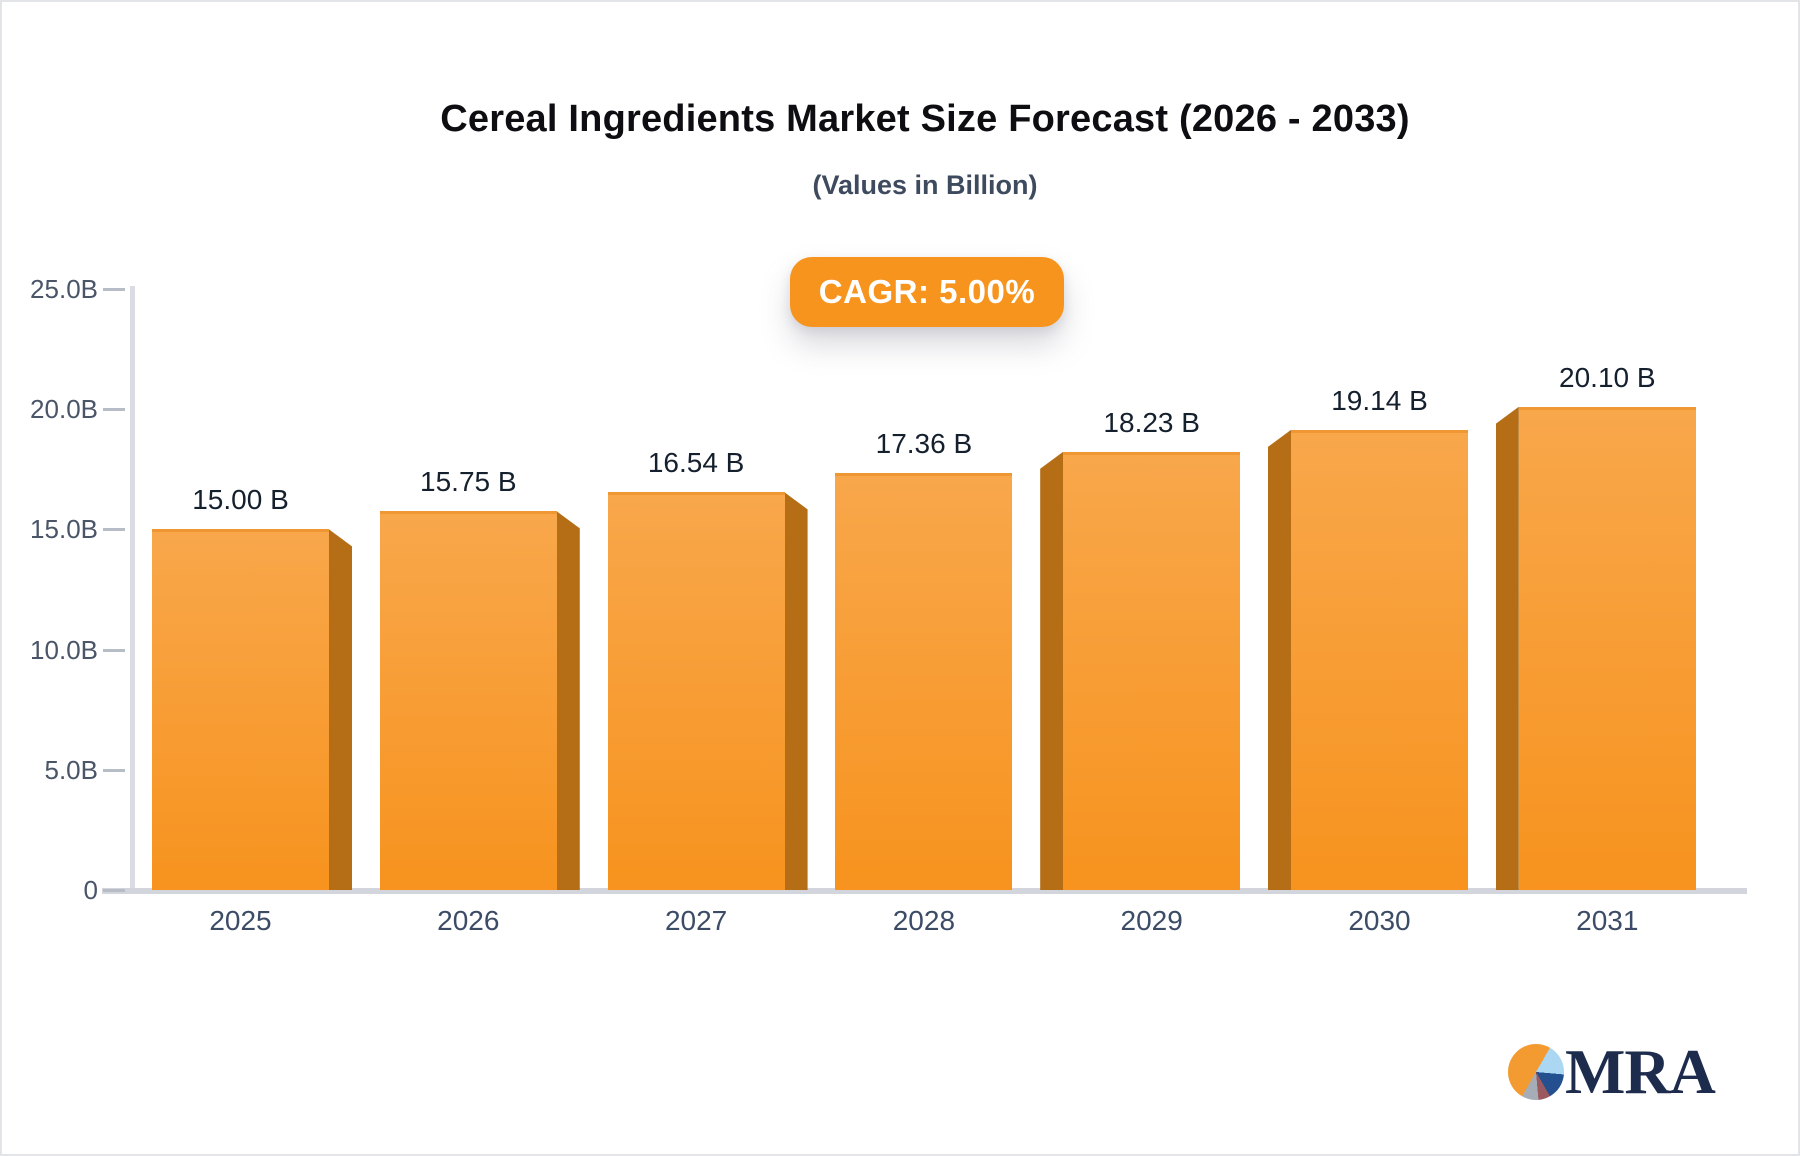  What do you see at coordinates (1607, 920) in the screenshot?
I see `x-axis-category-label: 2031` at bounding box center [1607, 920].